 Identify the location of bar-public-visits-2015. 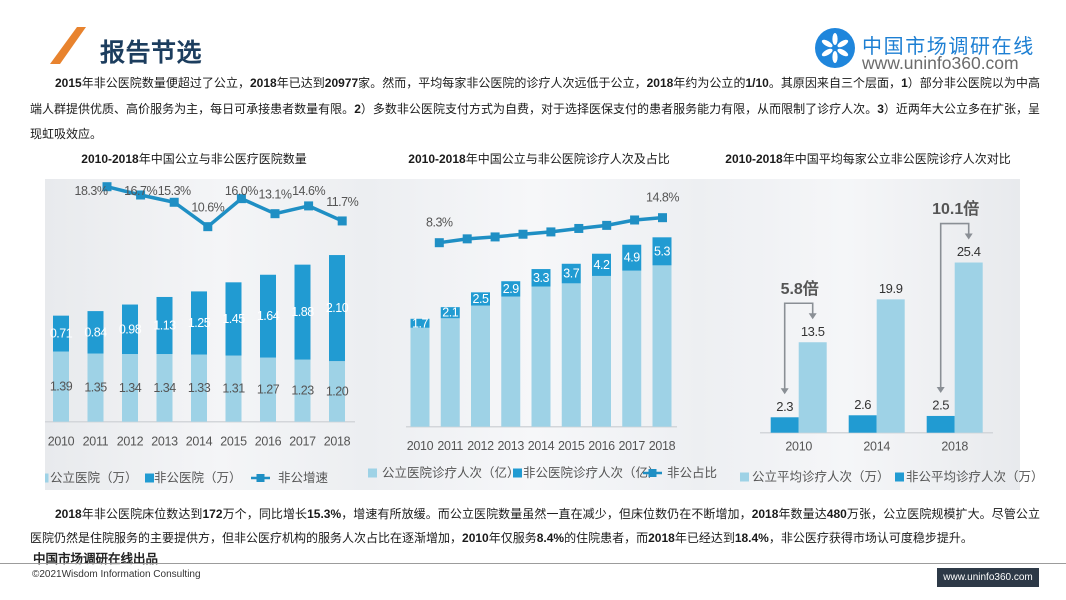
(571, 355).